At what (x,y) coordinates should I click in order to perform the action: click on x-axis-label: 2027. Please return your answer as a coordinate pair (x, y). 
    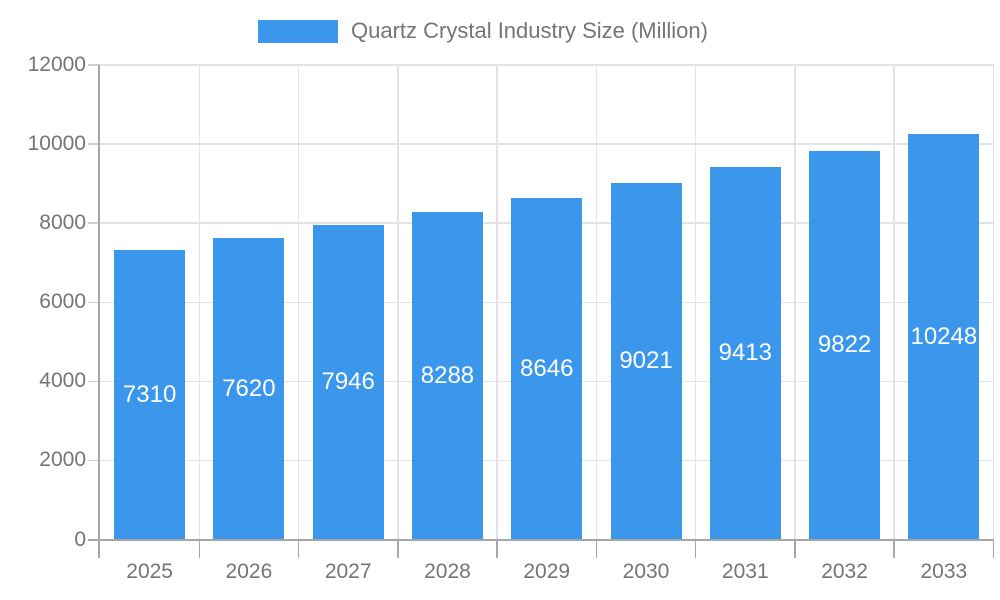
    Looking at the image, I should click on (348, 571).